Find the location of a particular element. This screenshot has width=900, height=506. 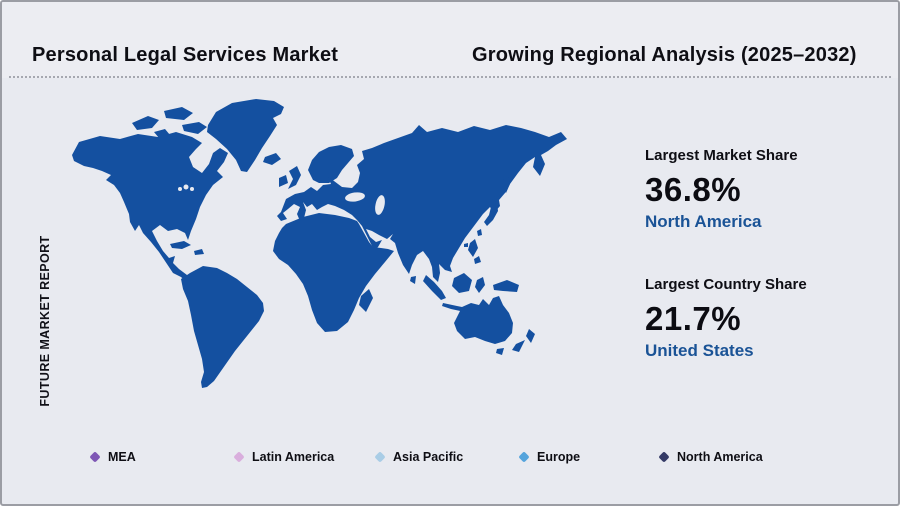

legend-label: Asia Pacific is located at coordinates (428, 457).